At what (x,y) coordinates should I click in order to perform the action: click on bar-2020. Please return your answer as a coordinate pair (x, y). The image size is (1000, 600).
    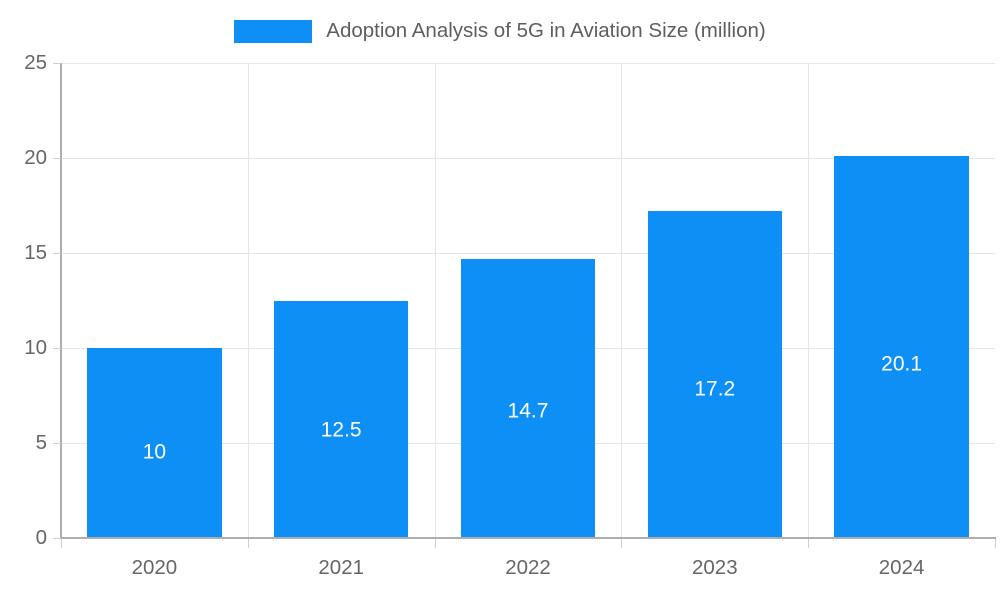
    Looking at the image, I should click on (154, 443).